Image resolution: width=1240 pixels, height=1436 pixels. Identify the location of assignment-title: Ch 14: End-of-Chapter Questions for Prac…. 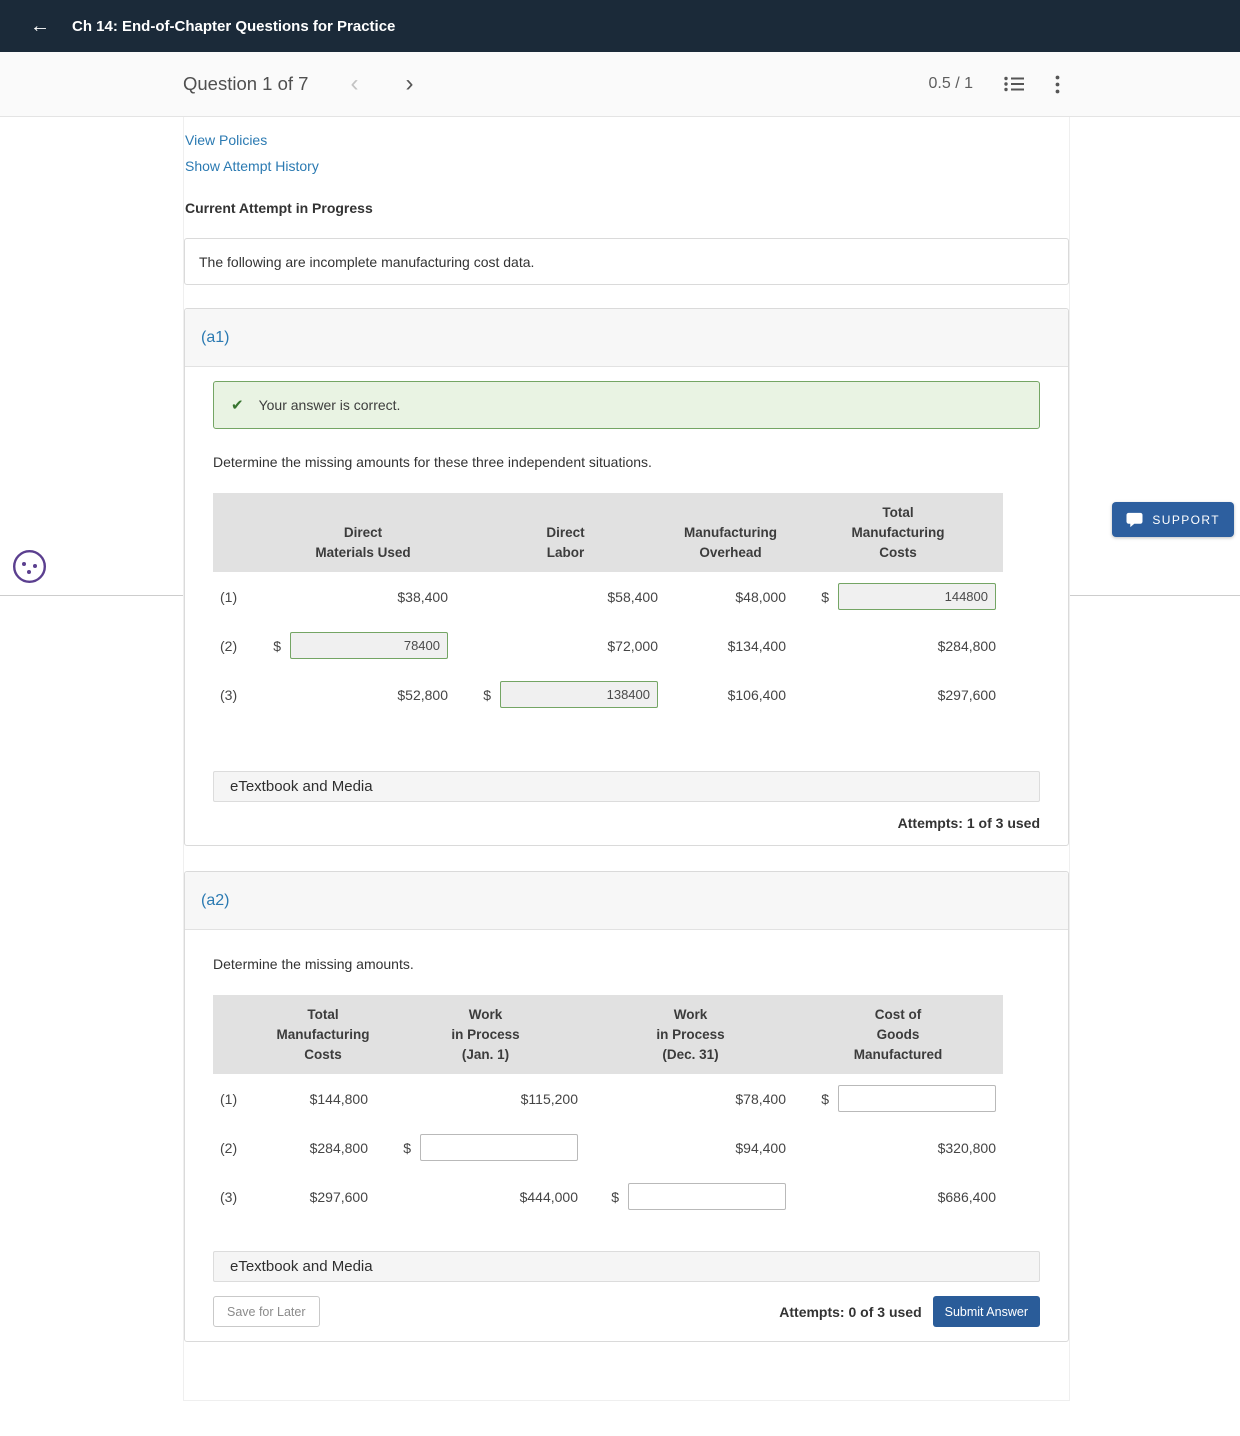
(234, 26).